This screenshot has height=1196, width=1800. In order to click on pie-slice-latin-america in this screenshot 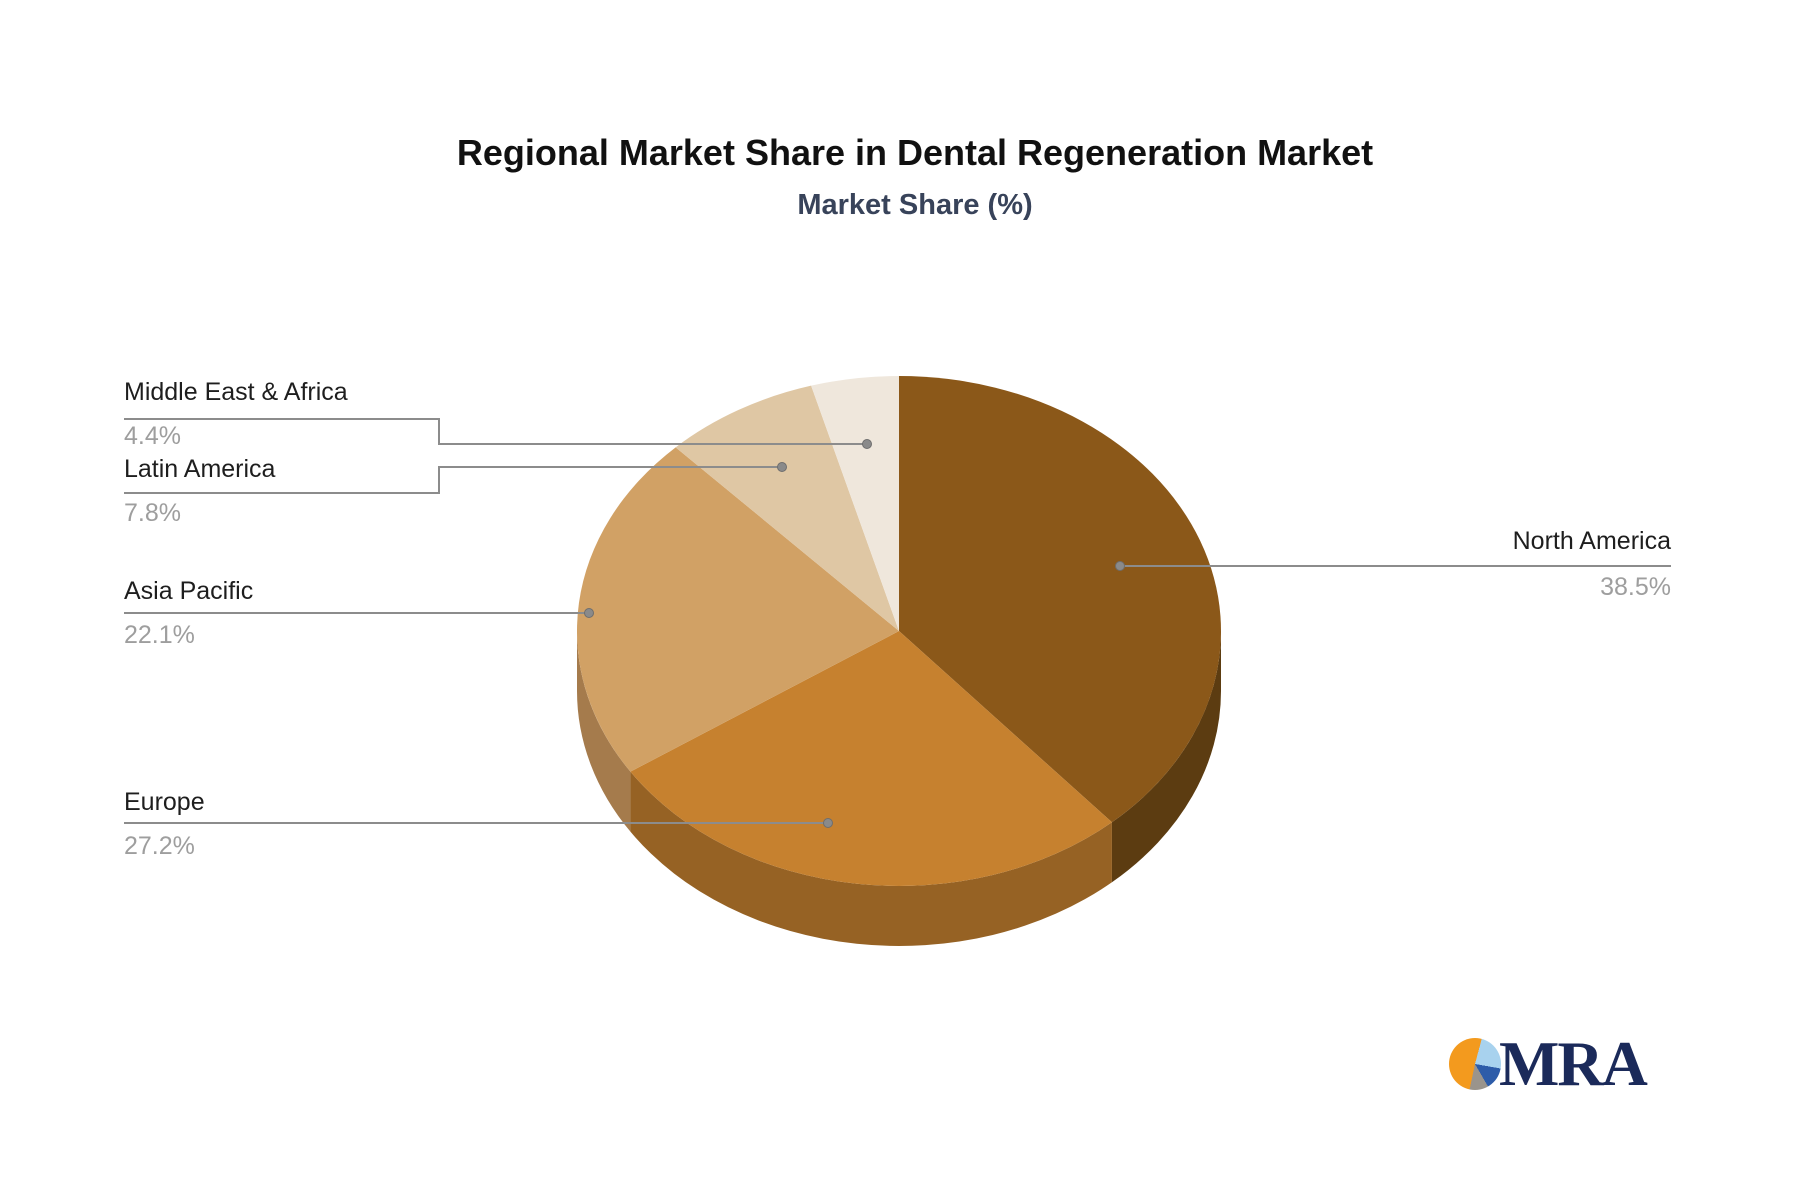, I will do `click(787, 508)`.